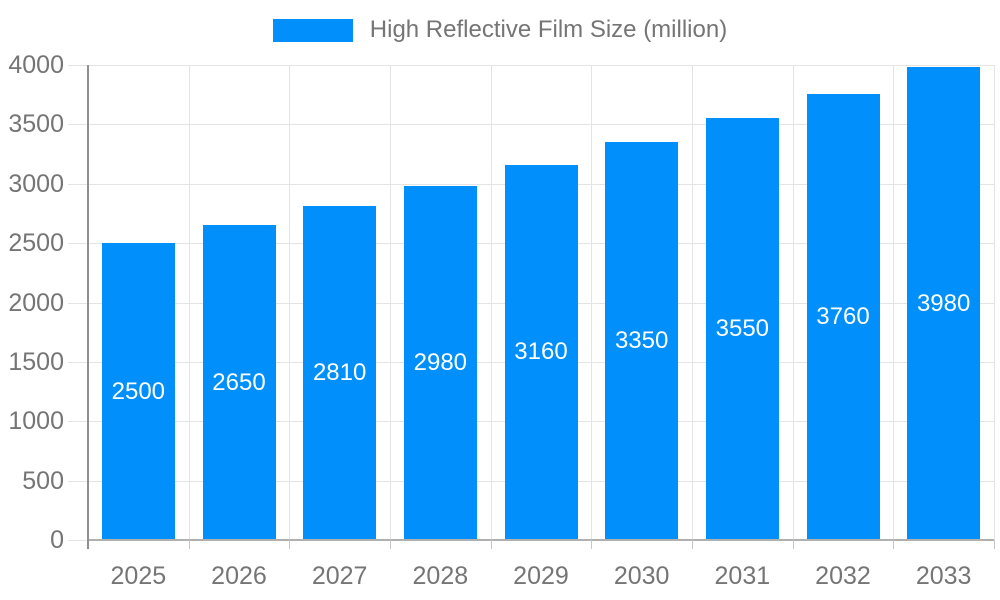  I want to click on bar-value-label: 3550, so click(742, 329).